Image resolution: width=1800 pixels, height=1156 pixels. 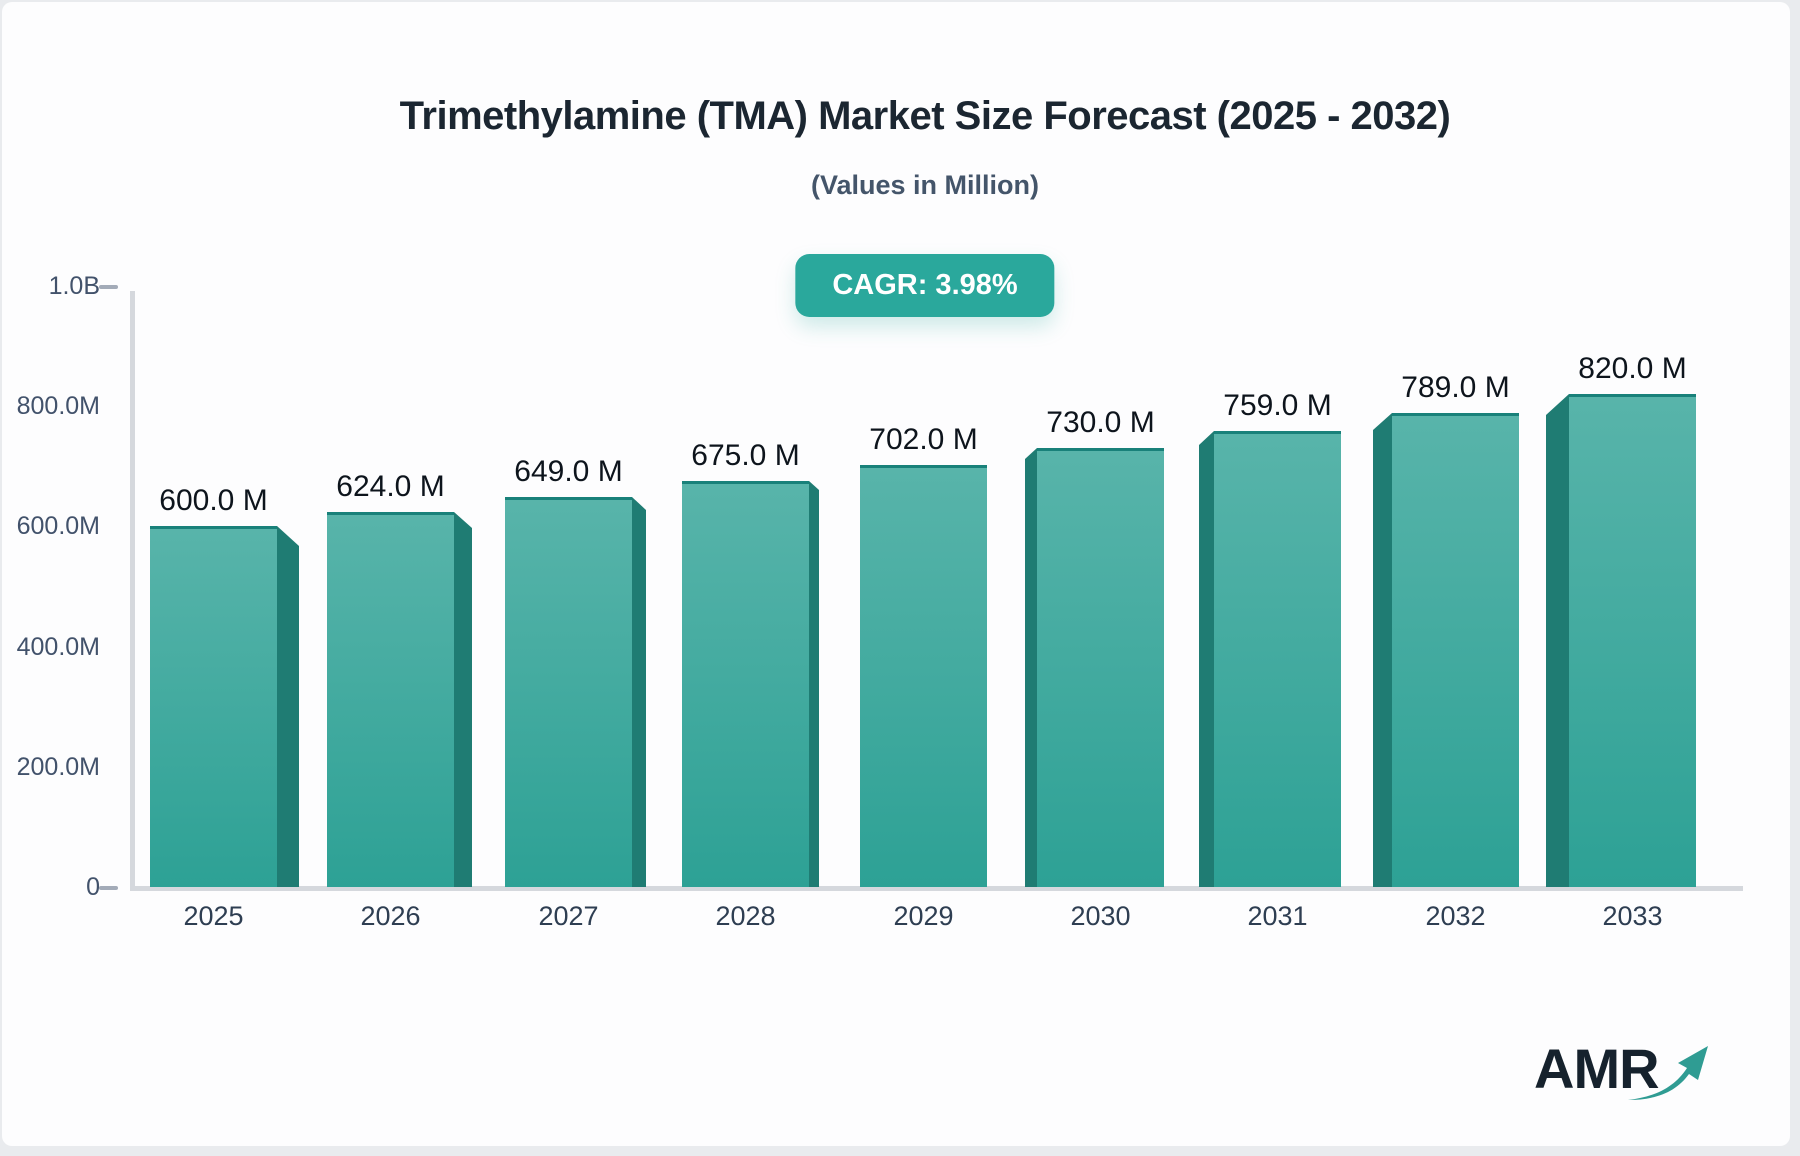 I want to click on bar-value-label-2026: 624.0 M, so click(x=390, y=486).